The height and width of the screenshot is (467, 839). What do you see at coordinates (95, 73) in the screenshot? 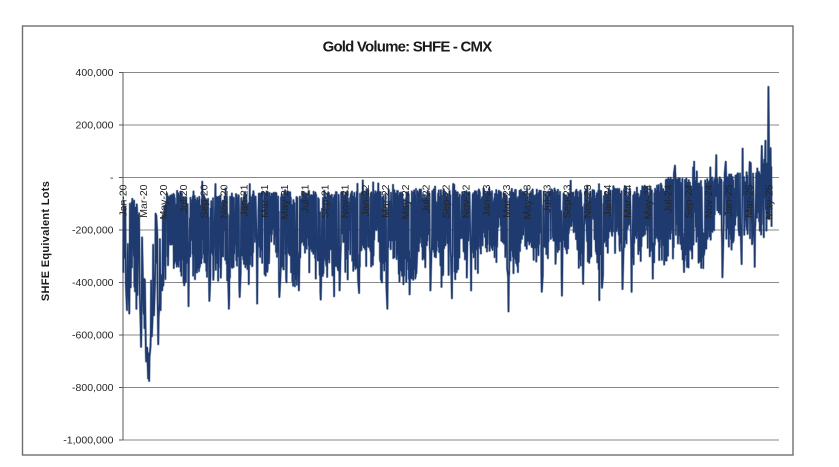
I see `svg-text: 400,000` at bounding box center [95, 73].